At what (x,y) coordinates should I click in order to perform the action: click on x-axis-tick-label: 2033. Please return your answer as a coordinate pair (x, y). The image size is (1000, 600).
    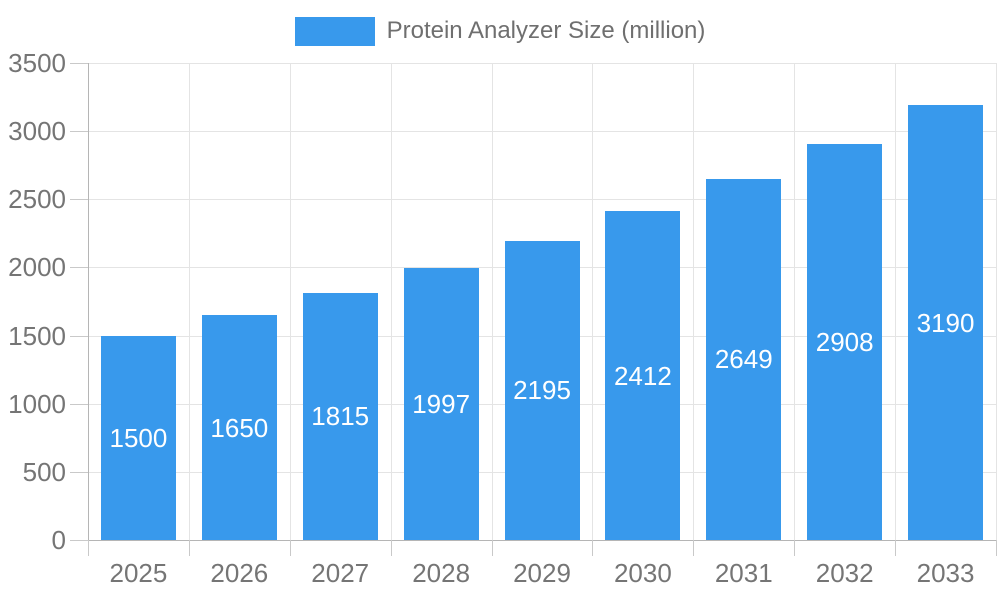
    Looking at the image, I should click on (945, 573).